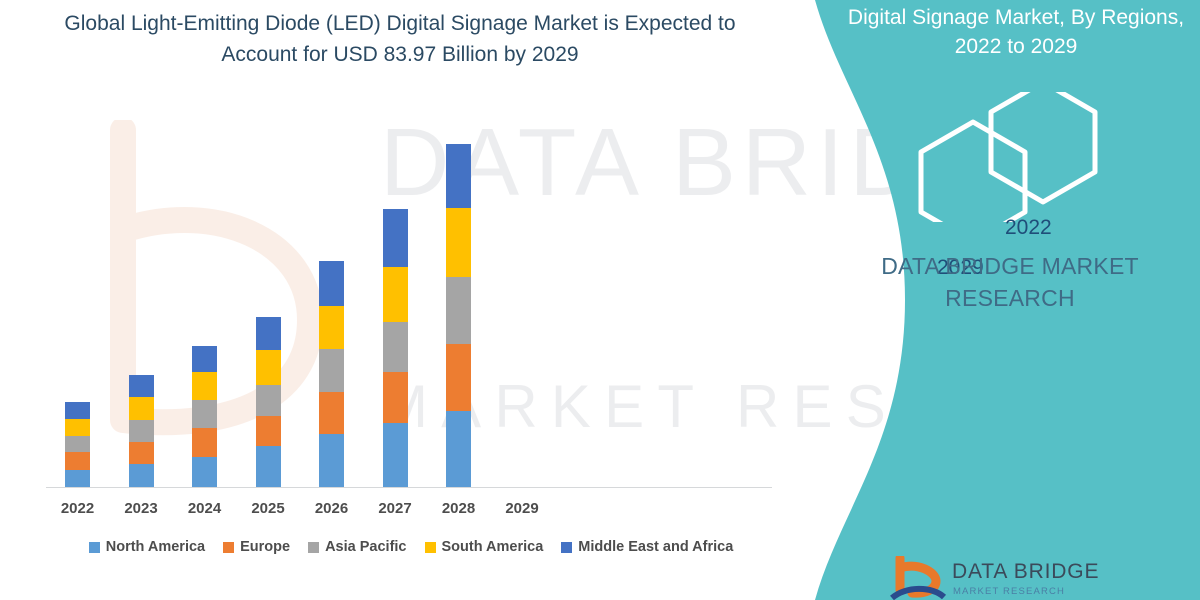  Describe the element at coordinates (458, 508) in the screenshot. I see `x-tick-2028: 2028` at that location.